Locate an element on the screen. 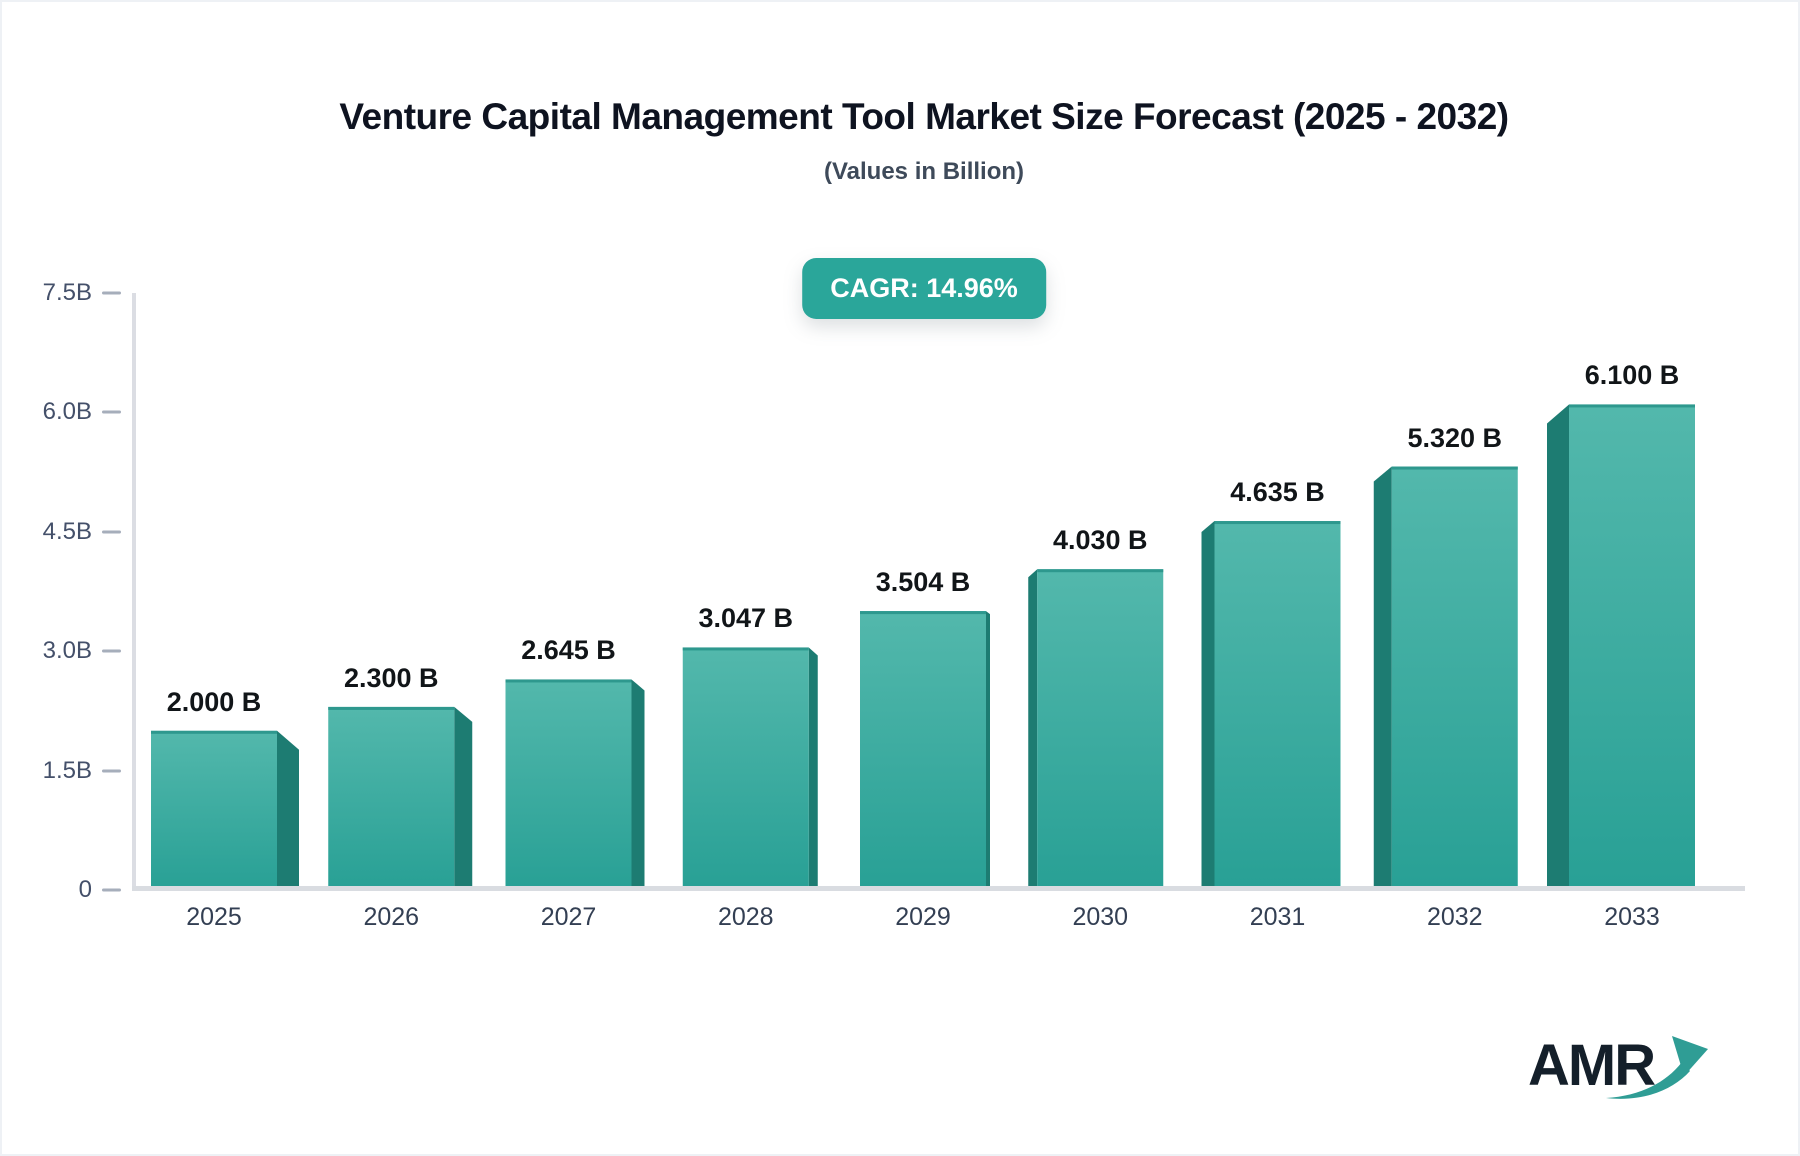  amr-logo: AMR is located at coordinates (1628, 1076).